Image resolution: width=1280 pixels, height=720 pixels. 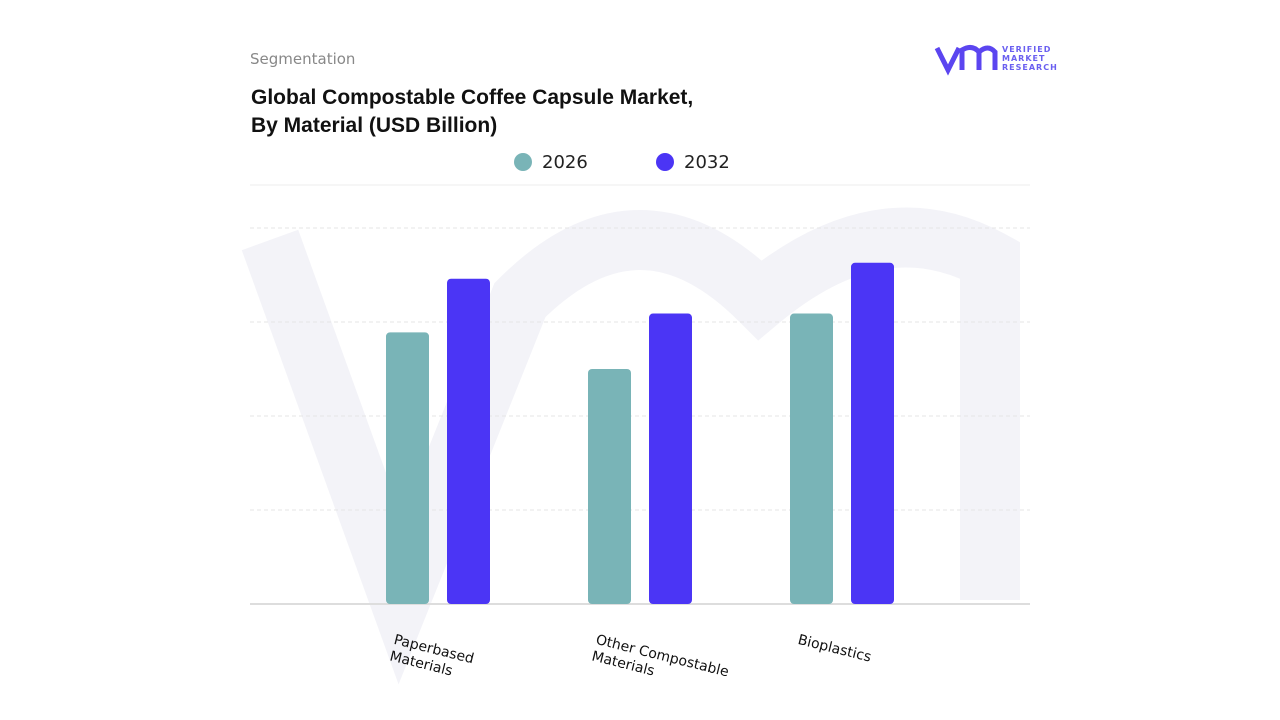 What do you see at coordinates (707, 162) in the screenshot?
I see `legend-label: 2032` at bounding box center [707, 162].